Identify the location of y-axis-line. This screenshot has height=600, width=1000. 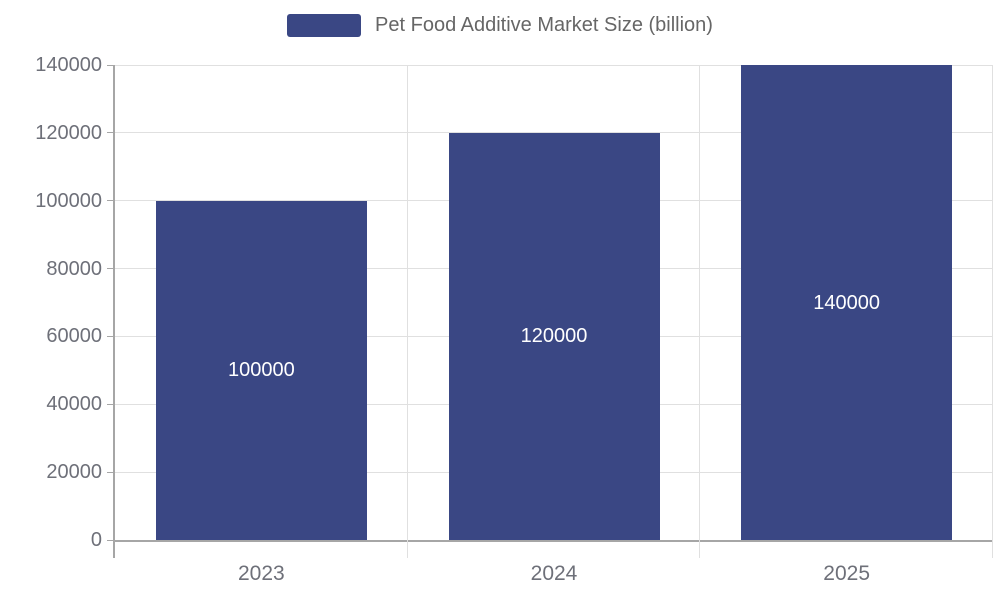
(114, 311).